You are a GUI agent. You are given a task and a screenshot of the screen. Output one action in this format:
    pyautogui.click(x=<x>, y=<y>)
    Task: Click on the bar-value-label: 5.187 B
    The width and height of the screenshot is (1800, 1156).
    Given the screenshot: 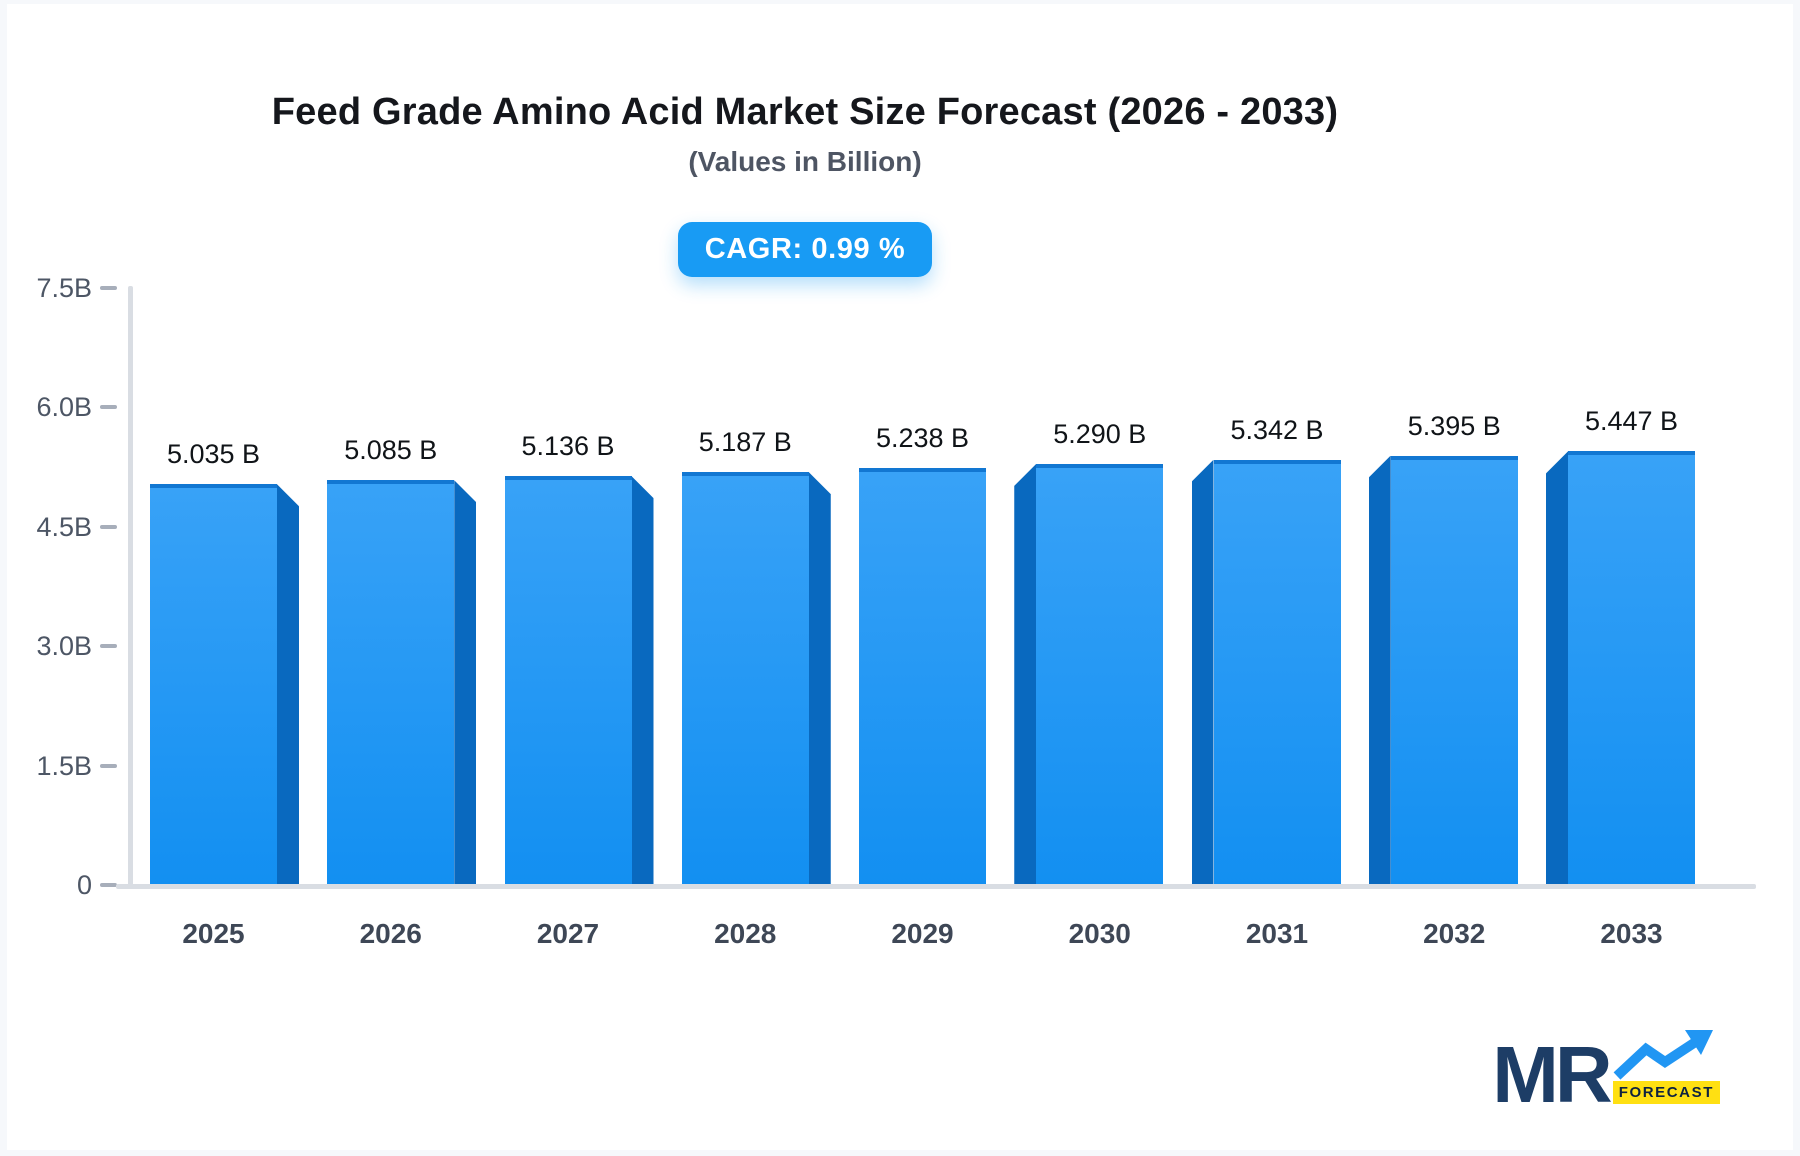 What is the action you would take?
    pyautogui.click(x=745, y=442)
    